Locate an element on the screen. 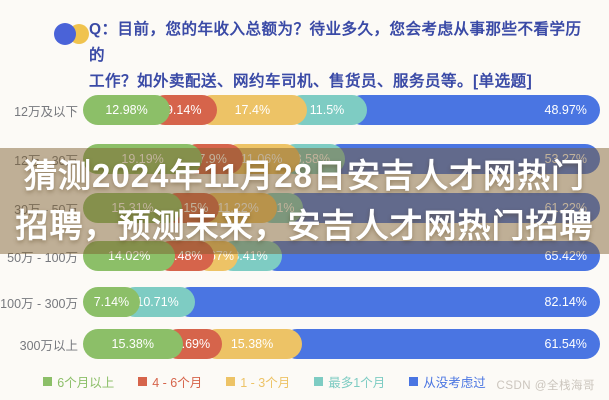  bar-segment-green: 15.31% is located at coordinates (133, 208).